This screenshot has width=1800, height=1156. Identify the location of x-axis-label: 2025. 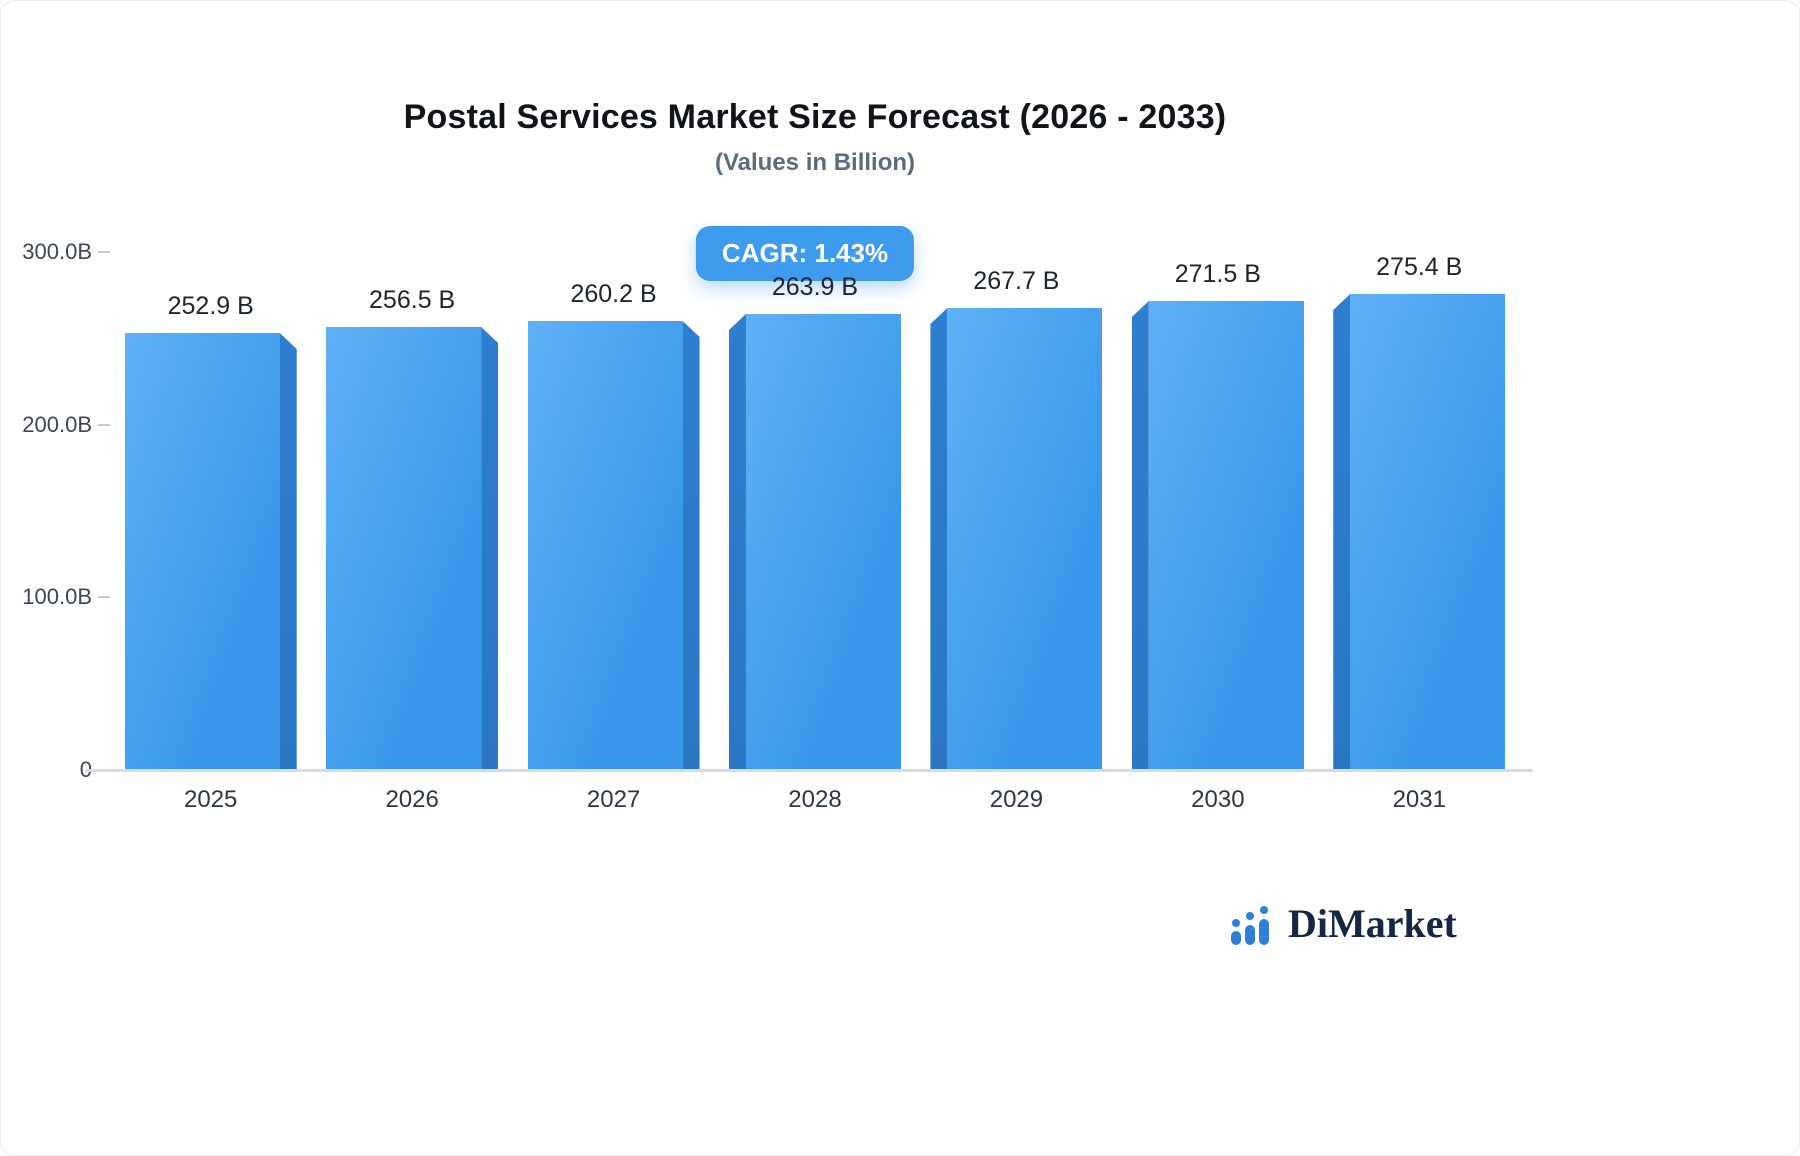
(211, 799).